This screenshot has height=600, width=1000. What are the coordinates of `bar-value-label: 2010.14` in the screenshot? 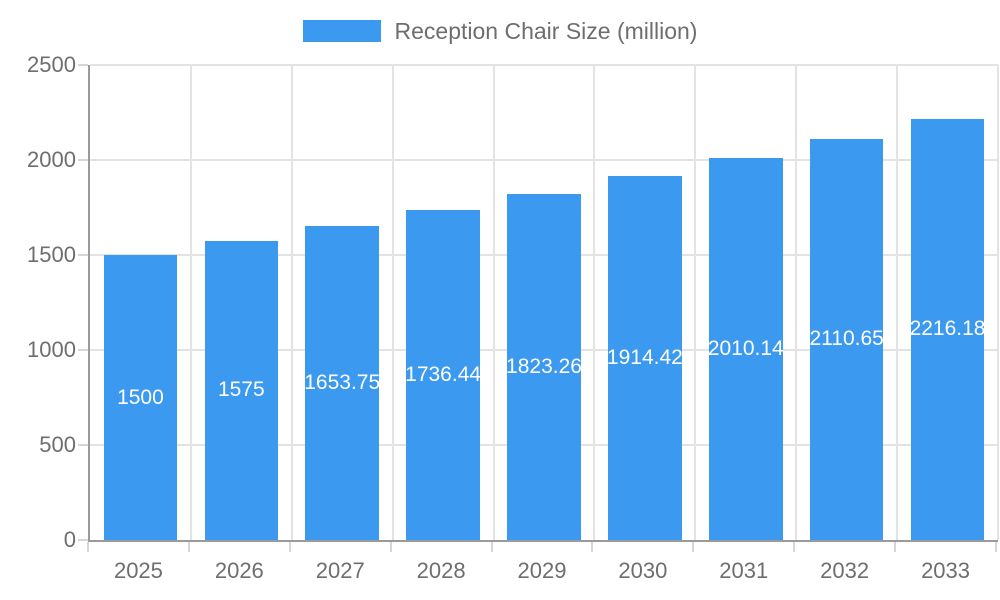 It's located at (745, 349).